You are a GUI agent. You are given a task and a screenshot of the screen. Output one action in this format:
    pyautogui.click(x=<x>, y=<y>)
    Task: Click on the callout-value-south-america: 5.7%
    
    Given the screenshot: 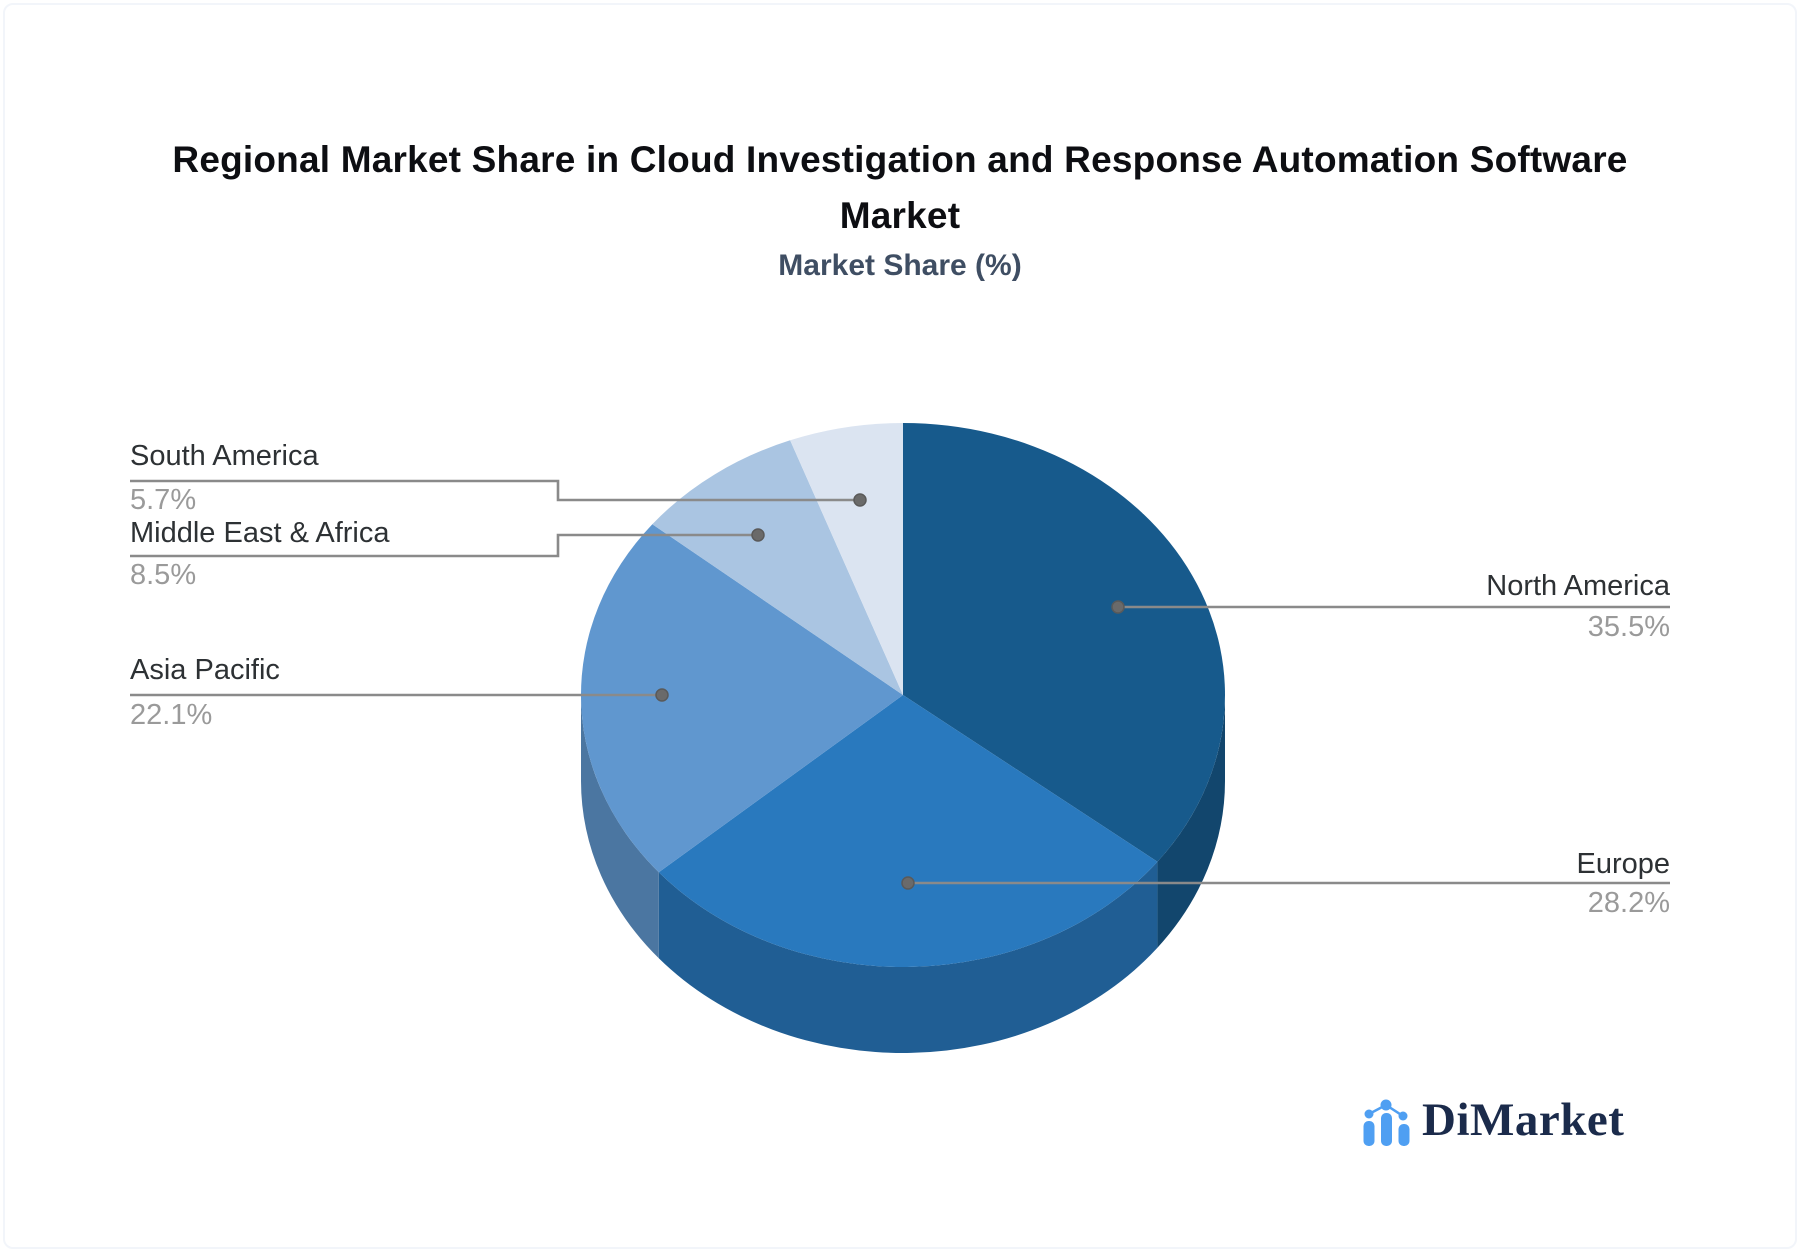 What is the action you would take?
    pyautogui.click(x=163, y=500)
    